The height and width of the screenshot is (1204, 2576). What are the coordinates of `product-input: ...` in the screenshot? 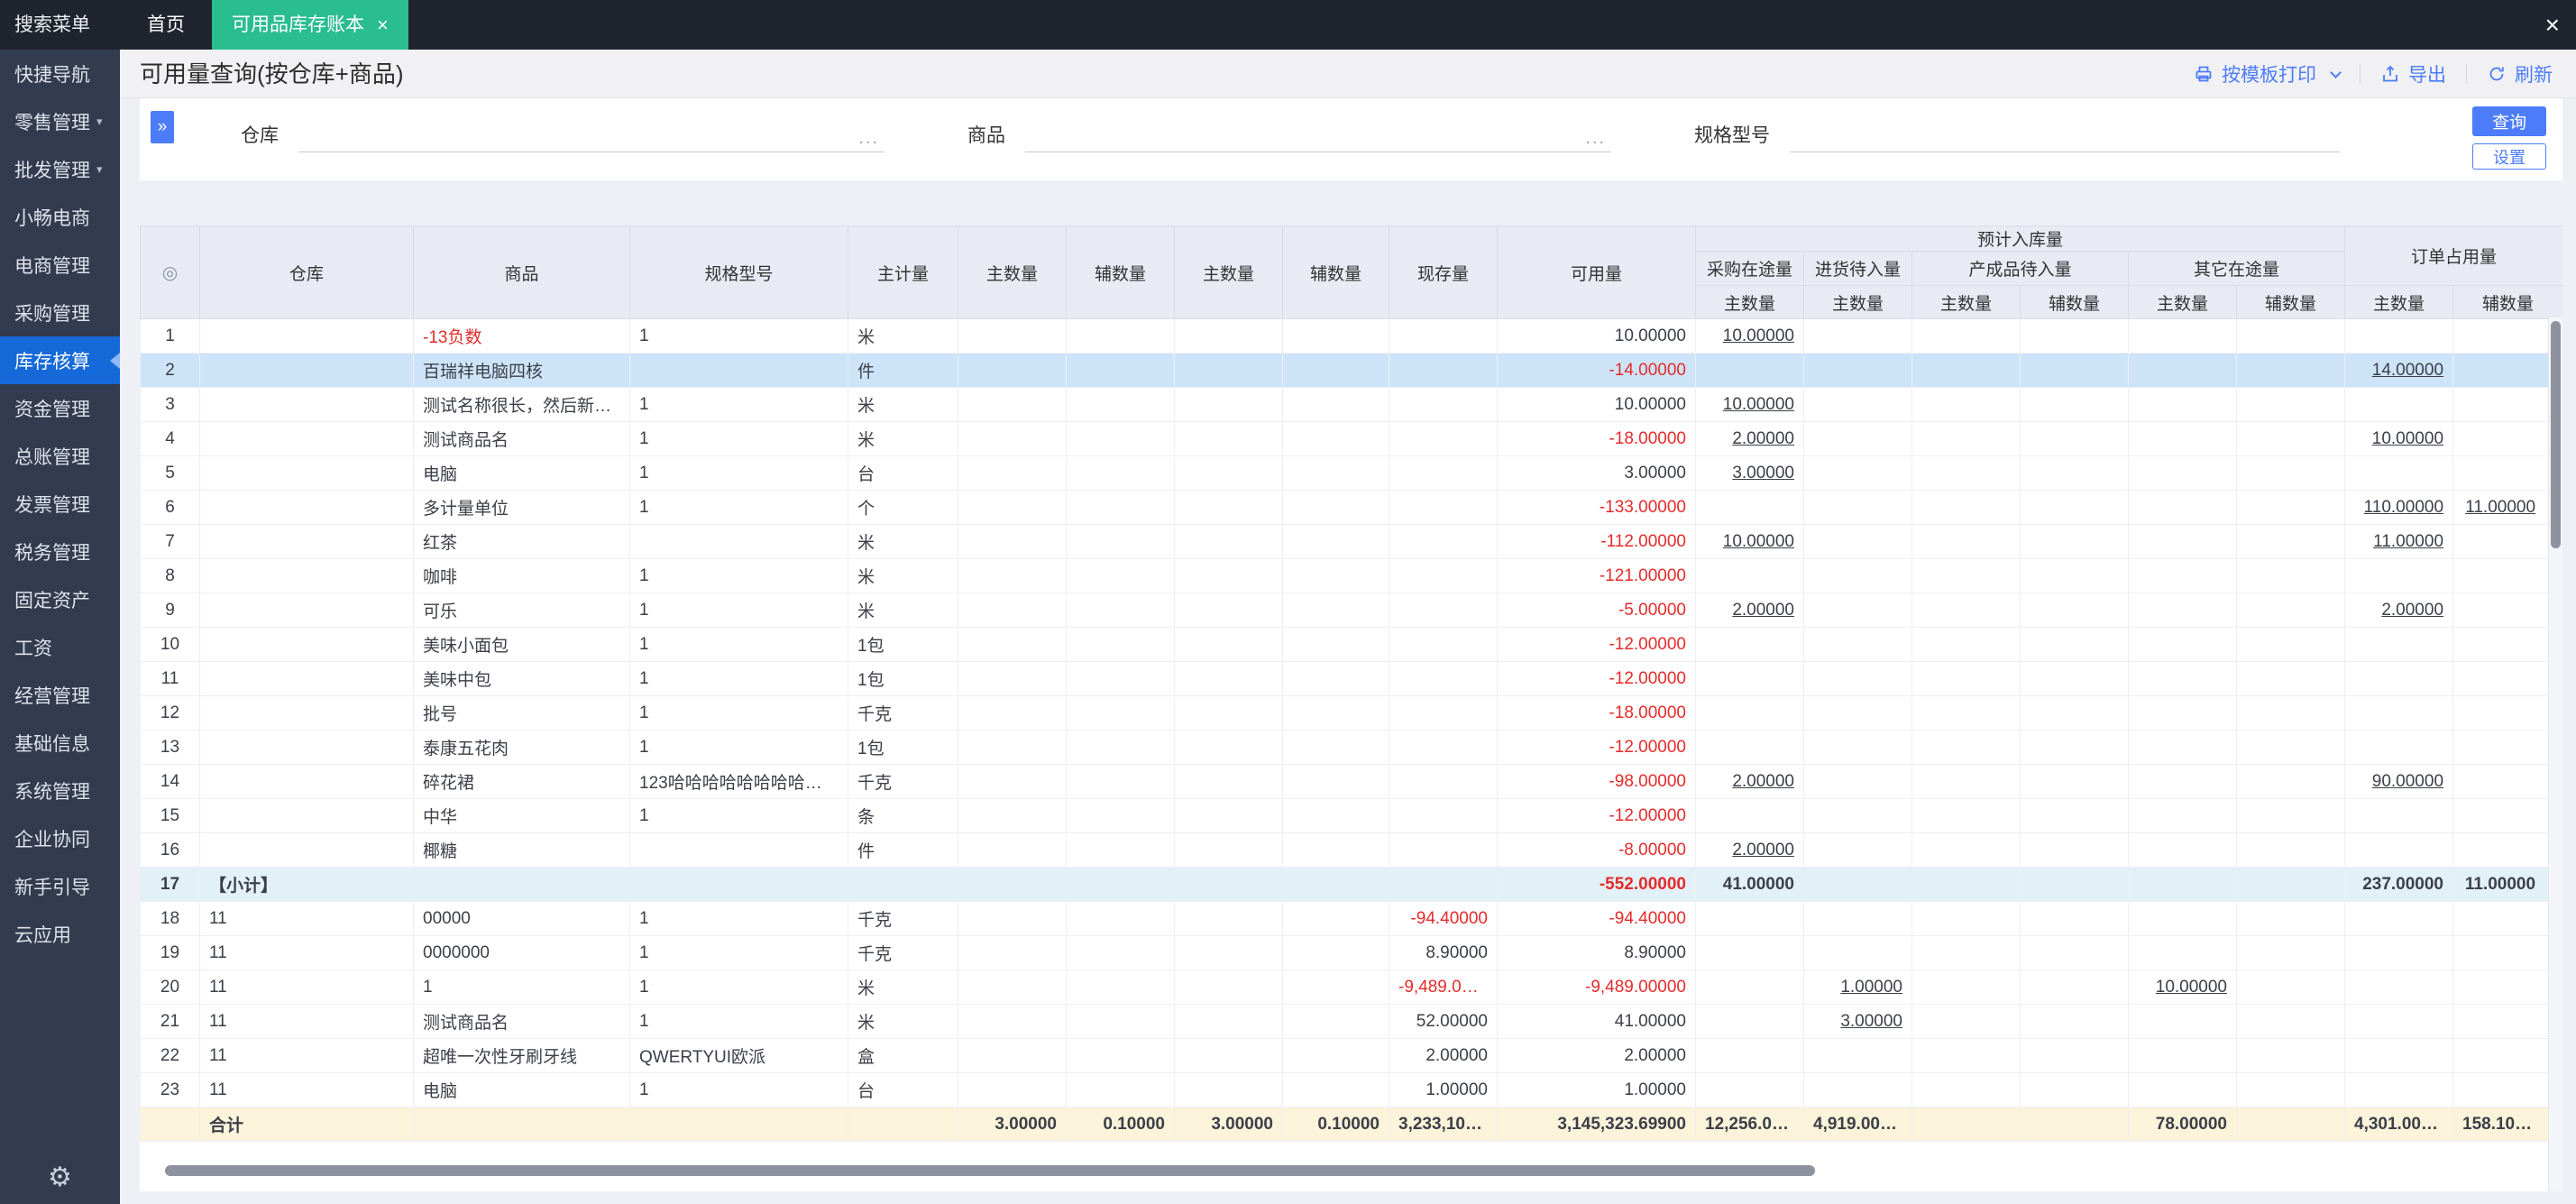 It's located at (1318, 136).